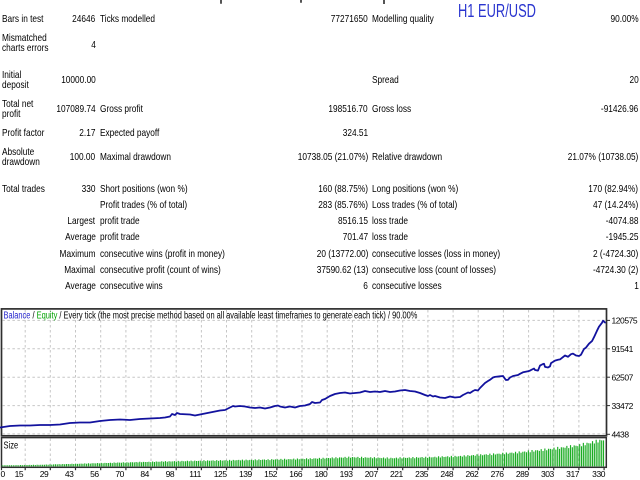 Image resolution: width=640 pixels, height=480 pixels. What do you see at coordinates (221, 474) in the screenshot?
I see `svg-text: 125` at bounding box center [221, 474].